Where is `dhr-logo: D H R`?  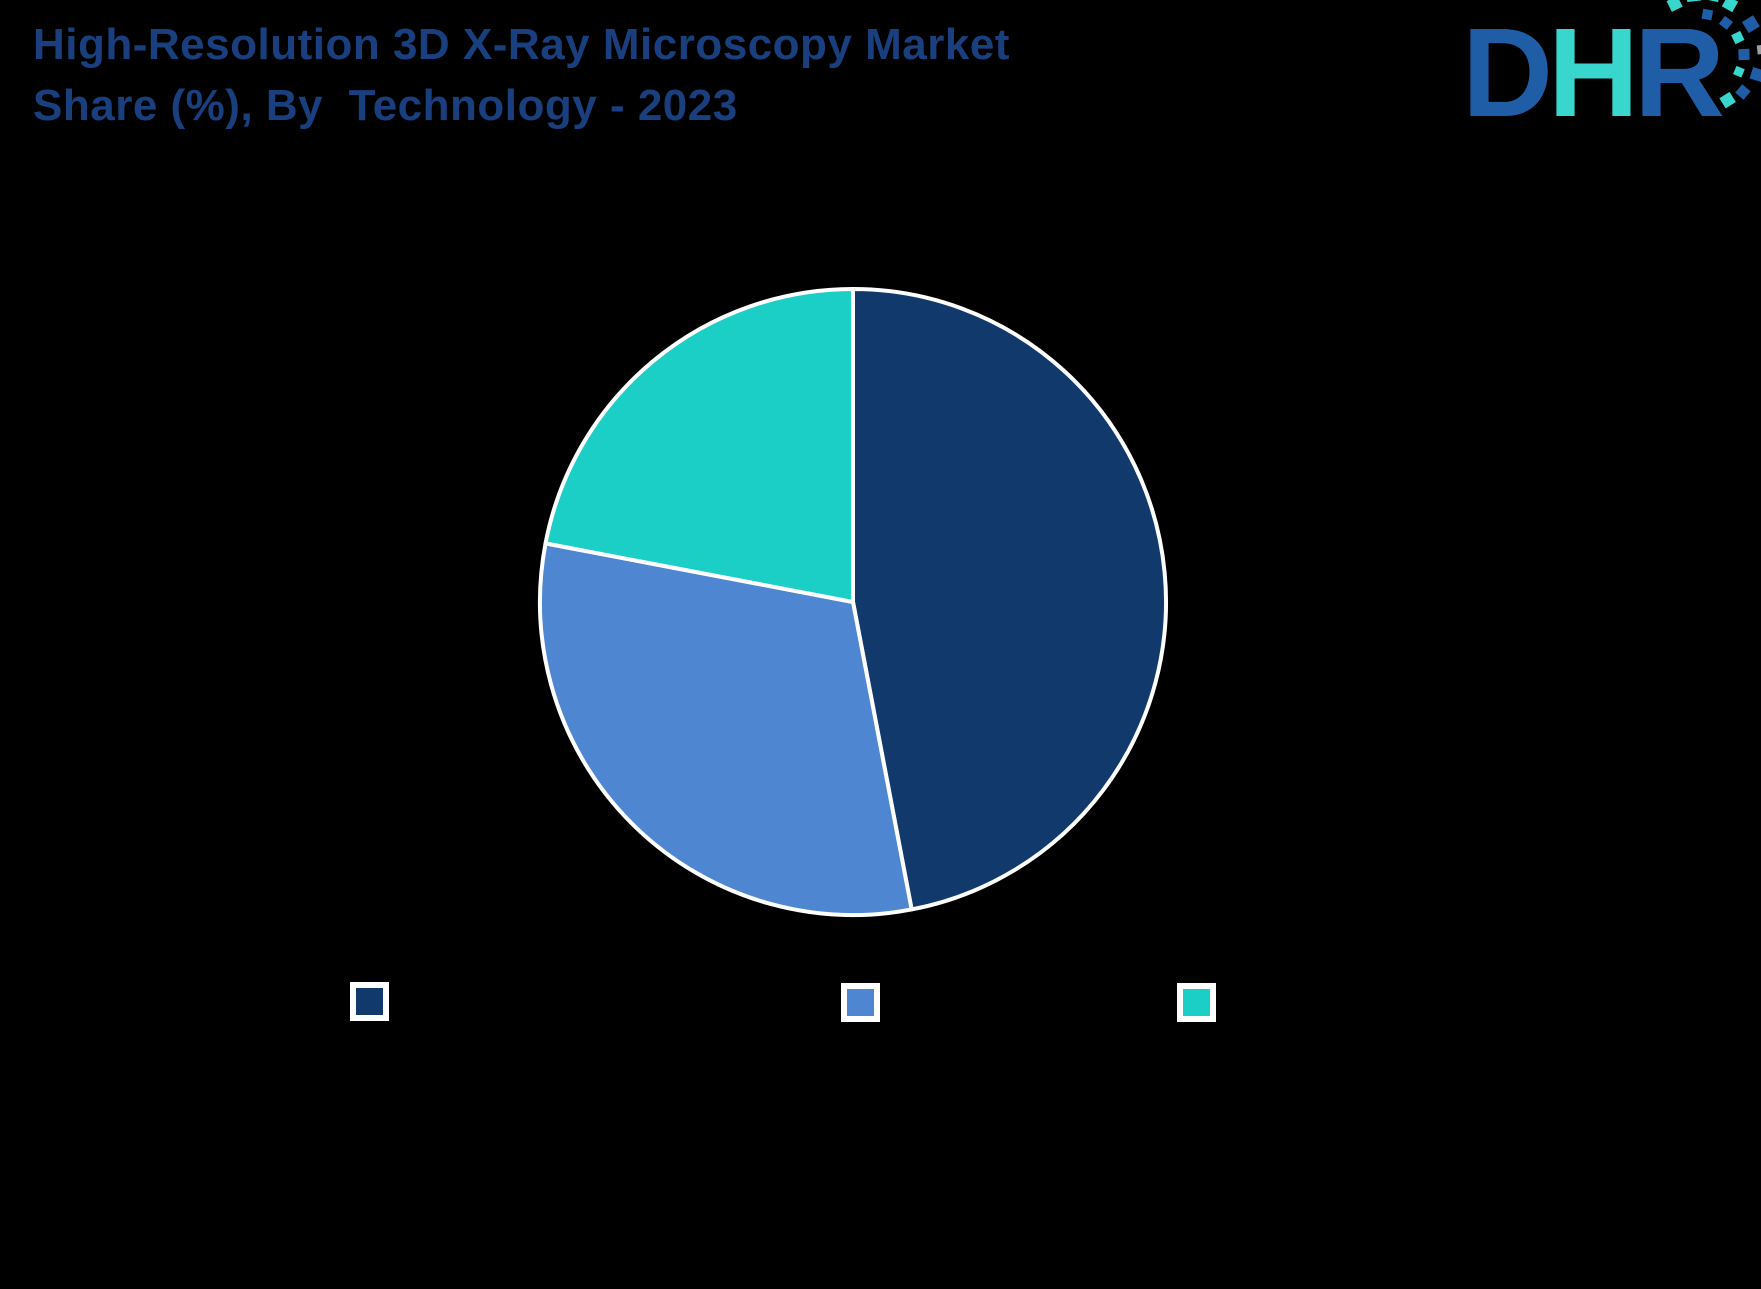
dhr-logo: D H R is located at coordinates (1611, 77).